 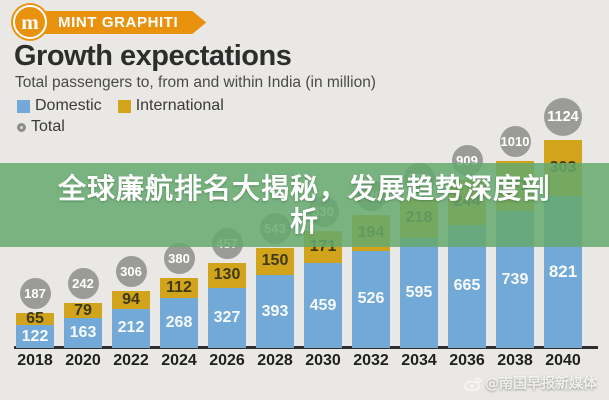 I want to click on year-label: 2018, so click(x=35, y=360).